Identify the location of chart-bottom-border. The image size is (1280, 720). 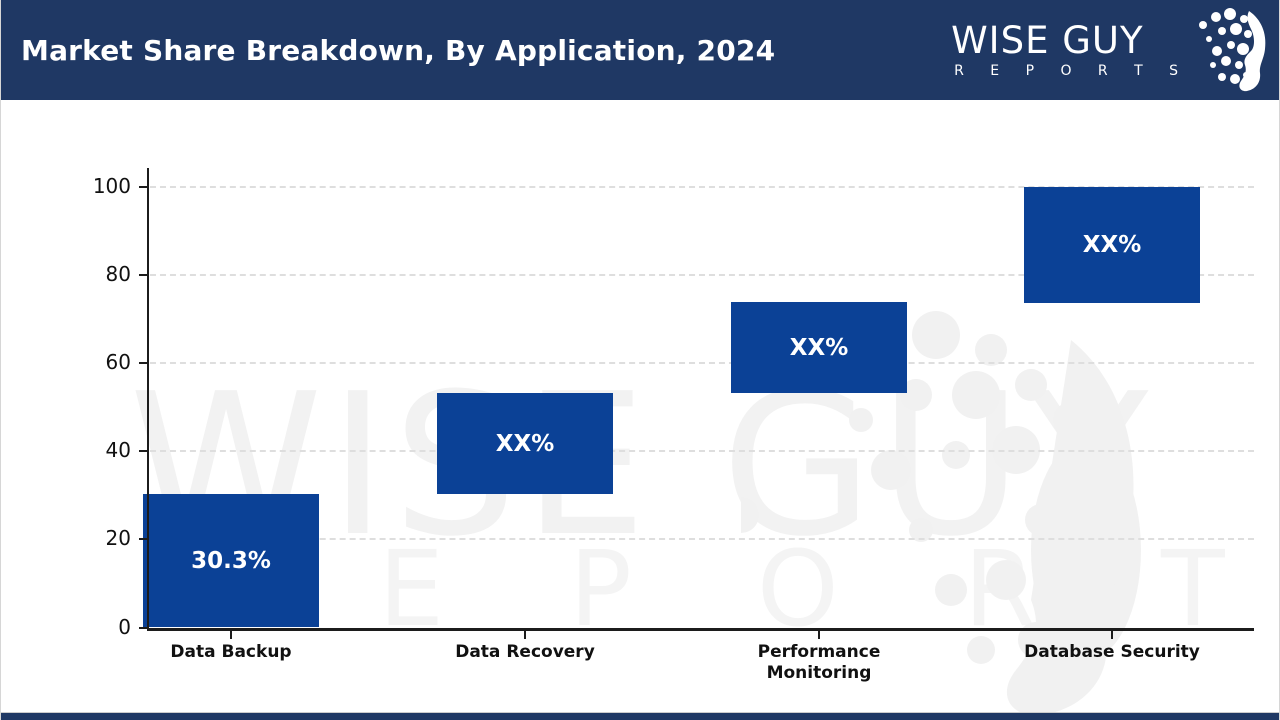
(640, 712).